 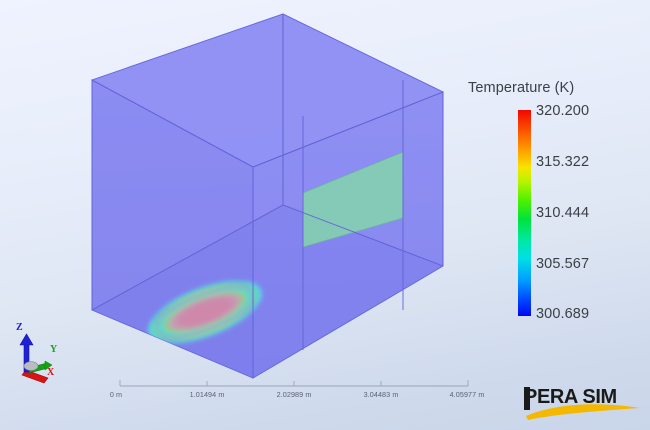 What do you see at coordinates (570, 397) in the screenshot?
I see `logo-text: PERA SIM` at bounding box center [570, 397].